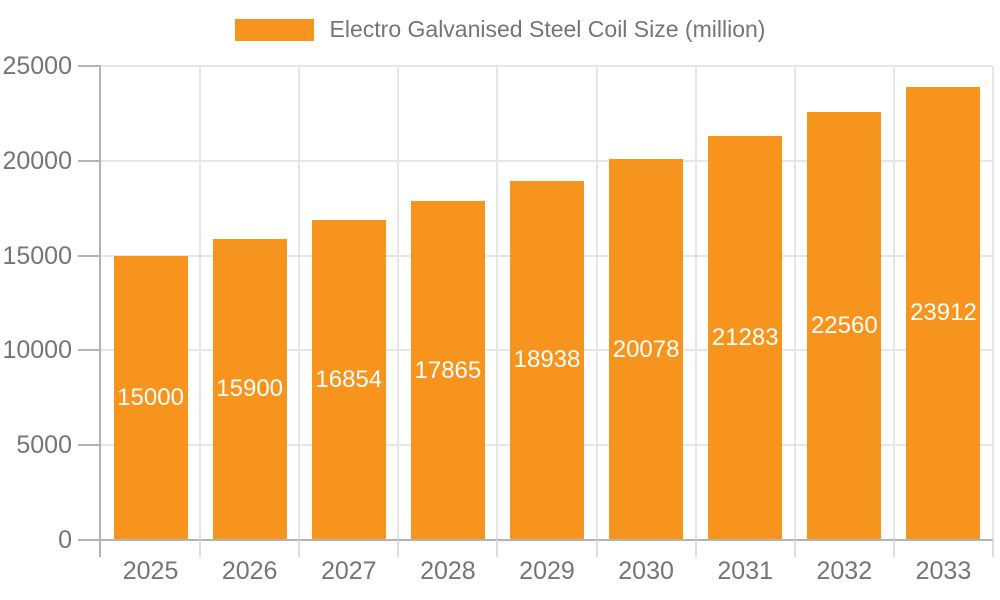 Image resolution: width=1000 pixels, height=600 pixels. What do you see at coordinates (274, 29) in the screenshot?
I see `legend-swatch-icon` at bounding box center [274, 29].